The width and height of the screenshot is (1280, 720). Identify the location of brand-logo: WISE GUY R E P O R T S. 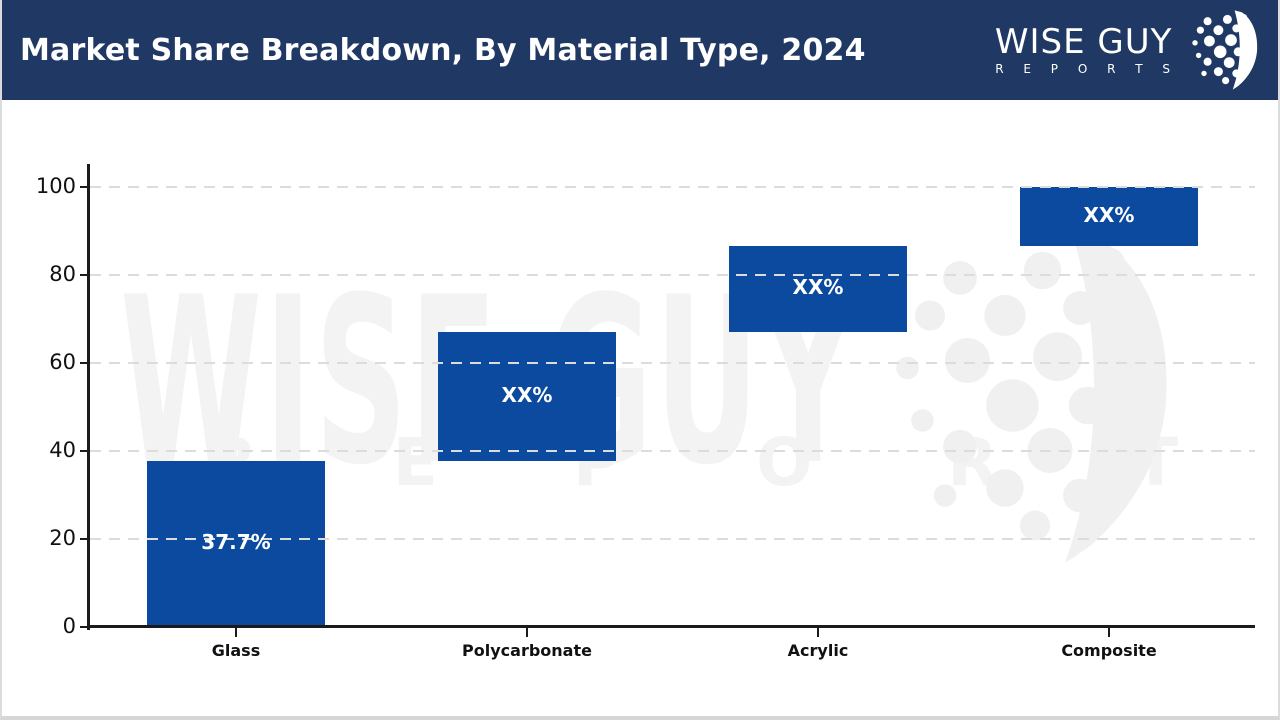
(1123, 50).